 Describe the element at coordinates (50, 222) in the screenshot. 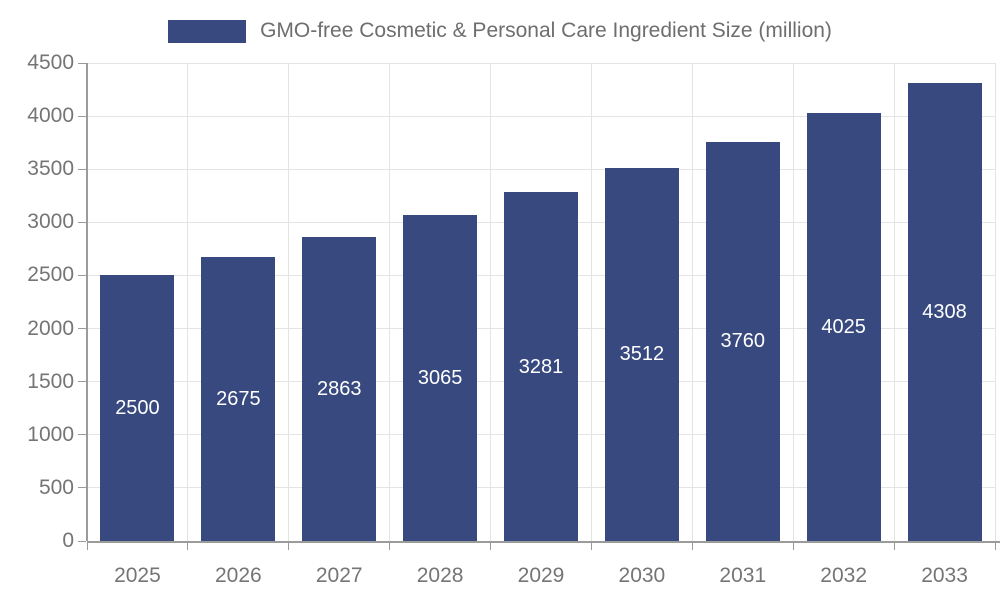

I see `y-tick-label: 3000` at that location.